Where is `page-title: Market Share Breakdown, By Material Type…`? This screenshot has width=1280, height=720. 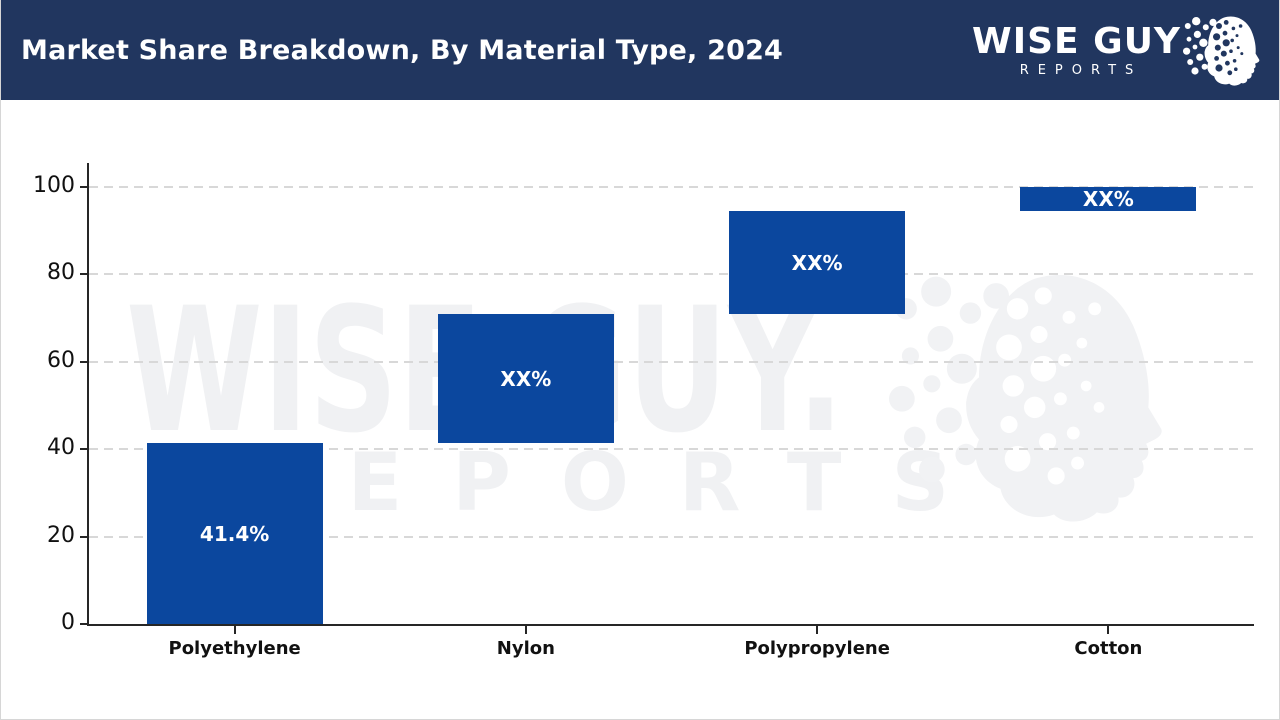
page-title: Market Share Breakdown, By Material Type… is located at coordinates (402, 50).